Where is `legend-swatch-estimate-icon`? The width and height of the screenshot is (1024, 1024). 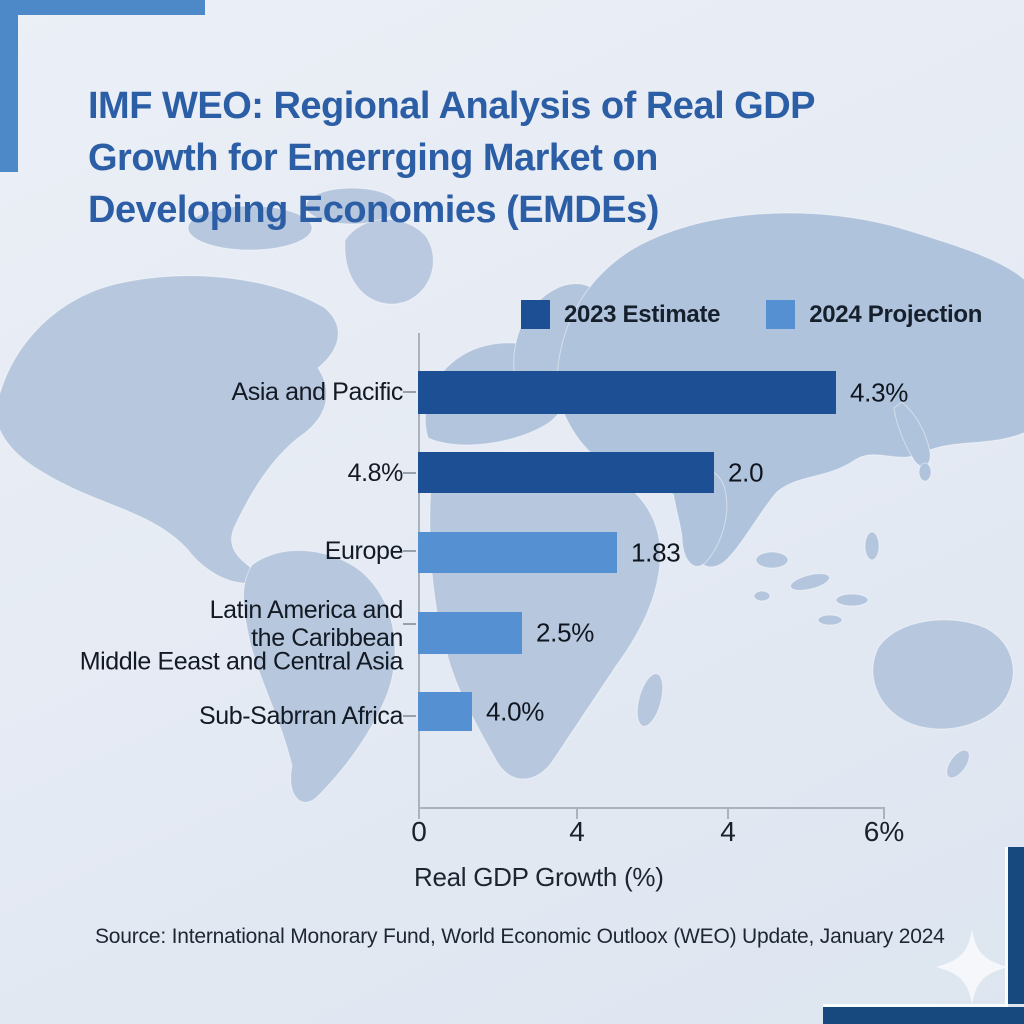
legend-swatch-estimate-icon is located at coordinates (535, 314).